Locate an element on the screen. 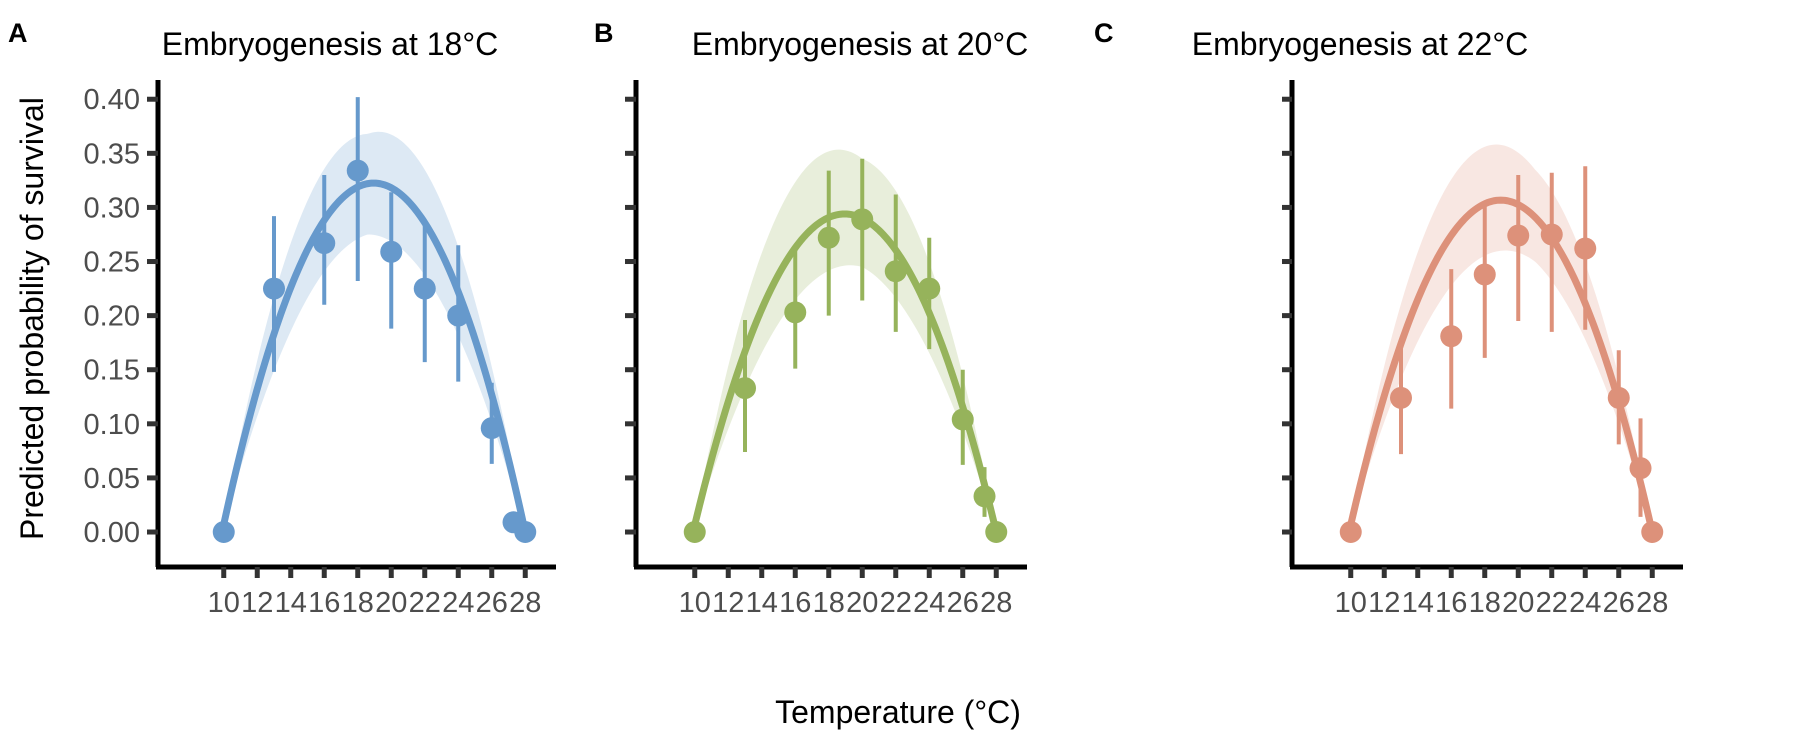 The height and width of the screenshot is (742, 1796). y-tick-label: 0.40 is located at coordinates (112, 100).